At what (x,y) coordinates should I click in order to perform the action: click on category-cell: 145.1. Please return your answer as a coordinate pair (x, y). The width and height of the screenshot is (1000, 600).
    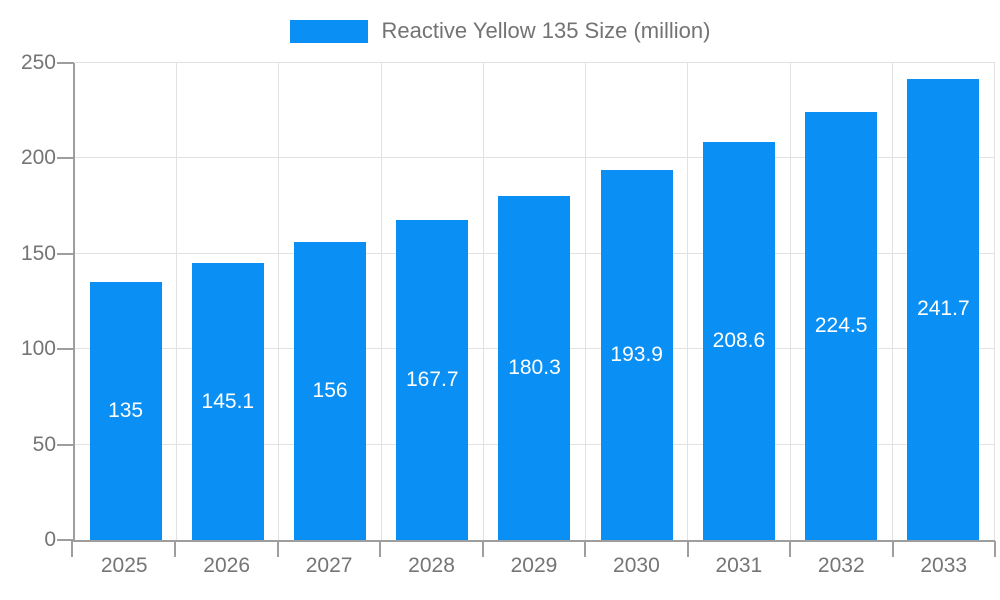
    Looking at the image, I should click on (228, 301).